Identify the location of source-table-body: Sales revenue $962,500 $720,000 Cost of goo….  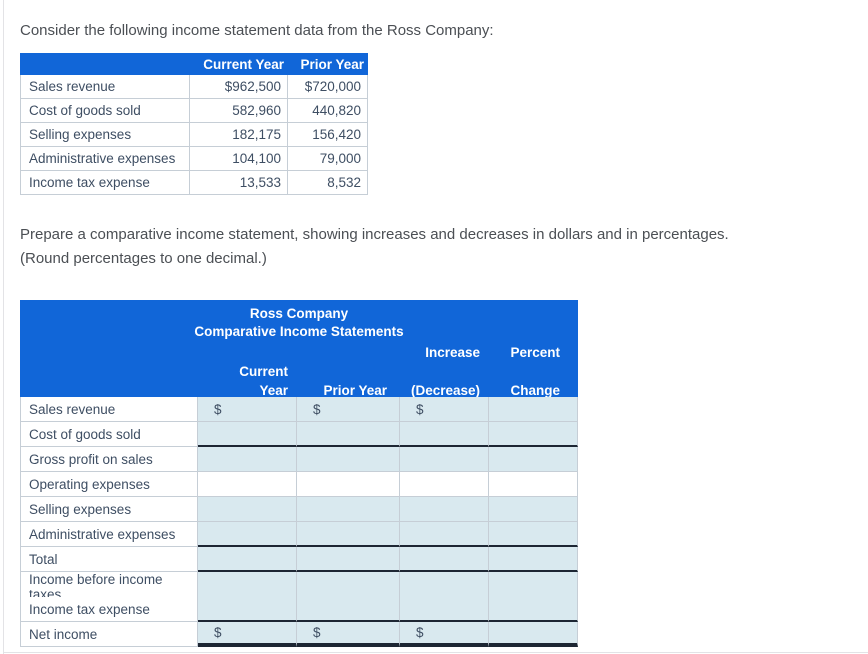
(194, 135).